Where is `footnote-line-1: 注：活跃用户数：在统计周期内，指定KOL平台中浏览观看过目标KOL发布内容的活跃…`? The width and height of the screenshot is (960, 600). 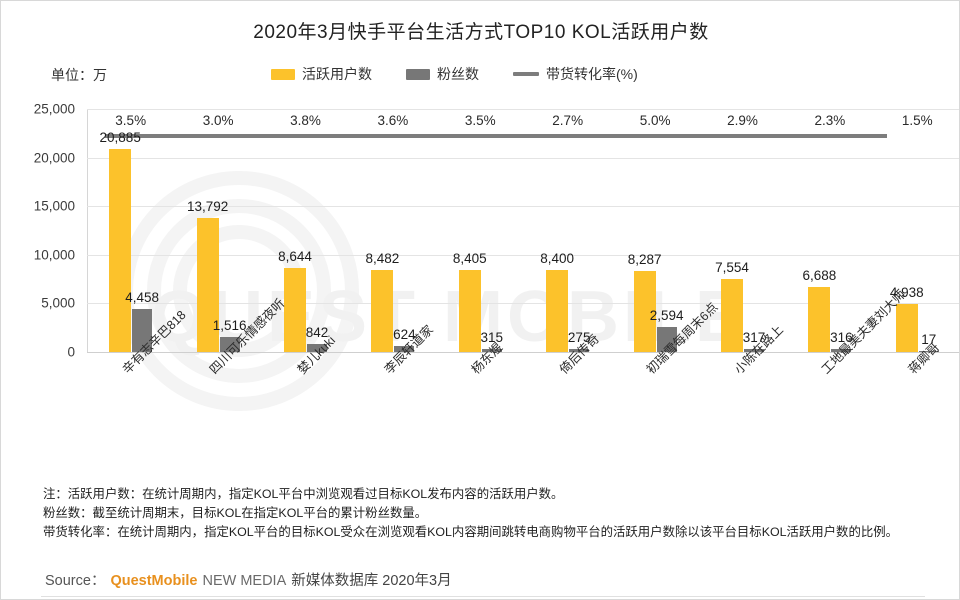 footnote-line-1: 注：活跃用户数：在统计周期内，指定KOL平台中浏览观看过目标KOL发布内容的活跃… is located at coordinates (303, 494).